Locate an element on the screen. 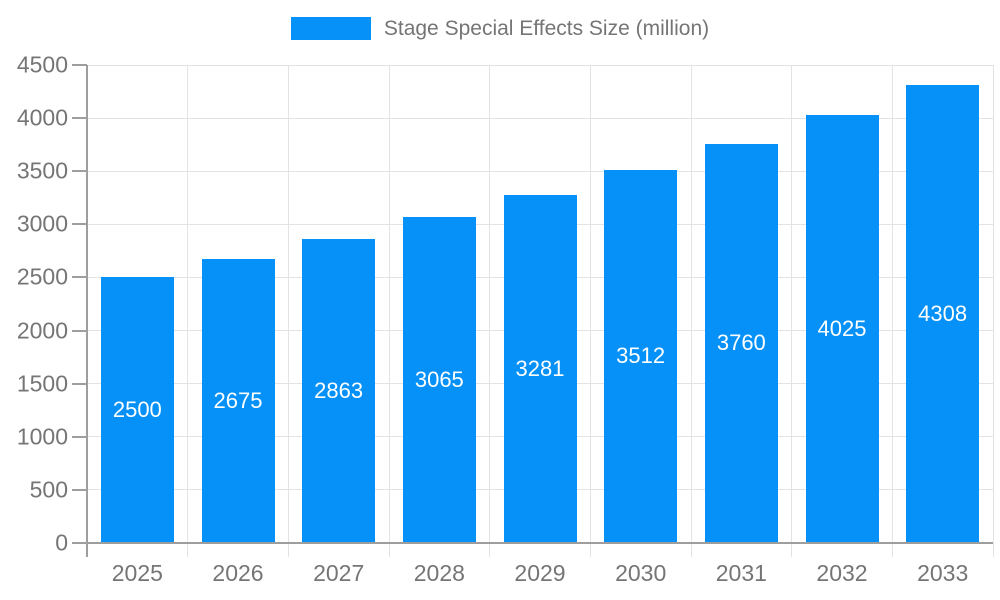 The width and height of the screenshot is (1000, 600). bar-2028: 3065 is located at coordinates (439, 380).